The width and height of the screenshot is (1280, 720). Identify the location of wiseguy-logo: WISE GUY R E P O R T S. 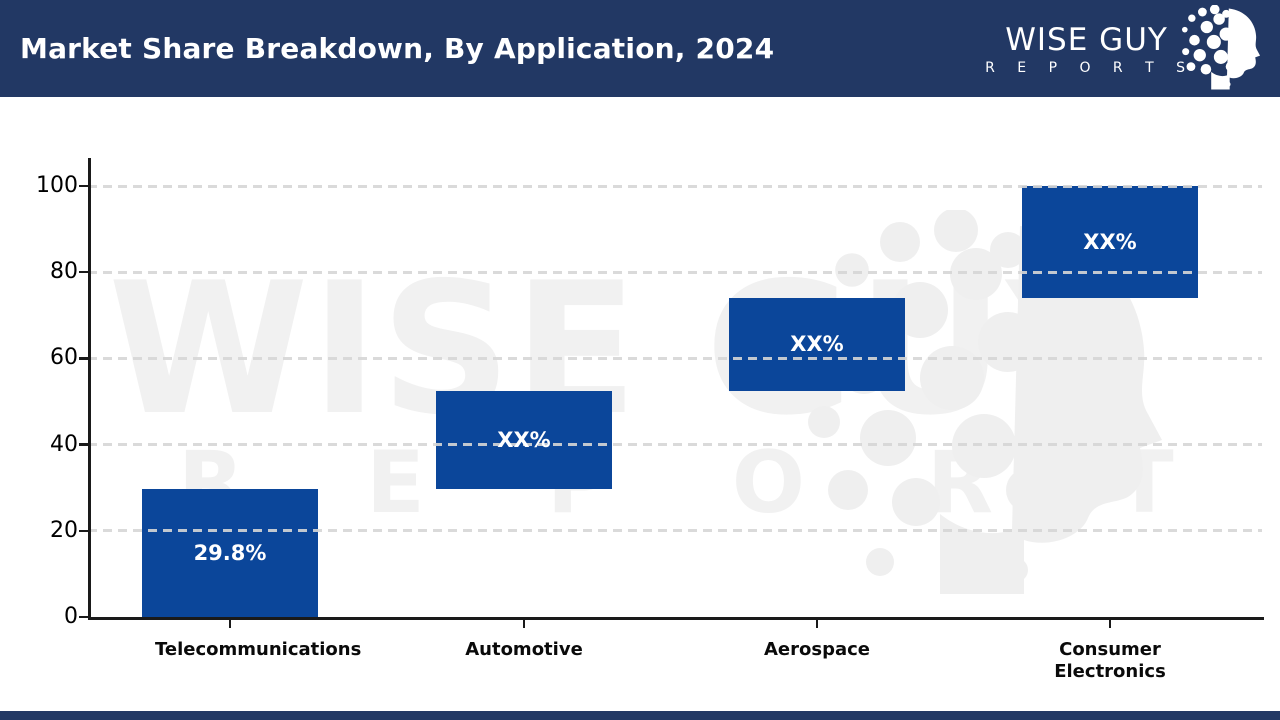
(1129, 48).